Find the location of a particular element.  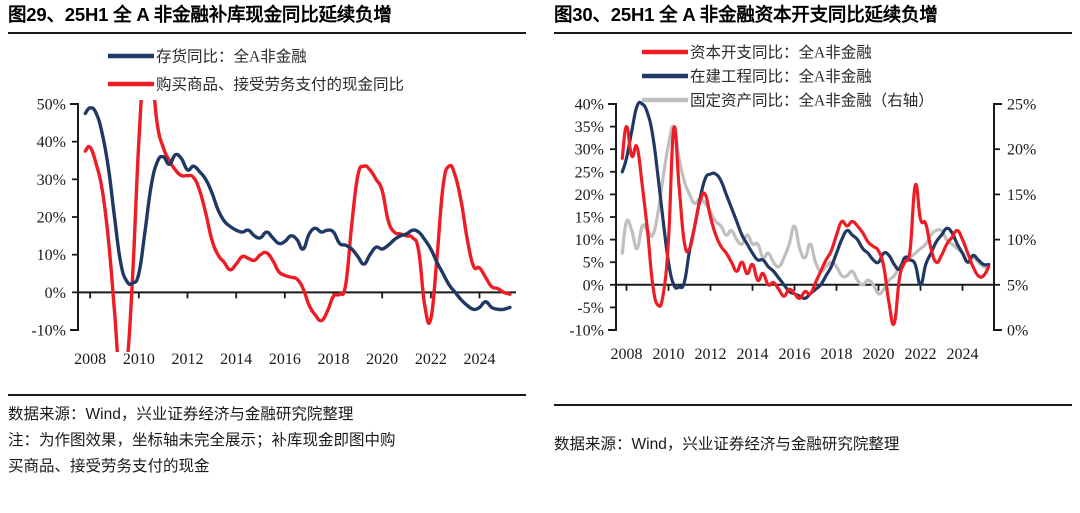

figure-29-note-line-1: 注：为作图效果，坐标轴未完全展示；补库现金即图中购 is located at coordinates (202, 440).